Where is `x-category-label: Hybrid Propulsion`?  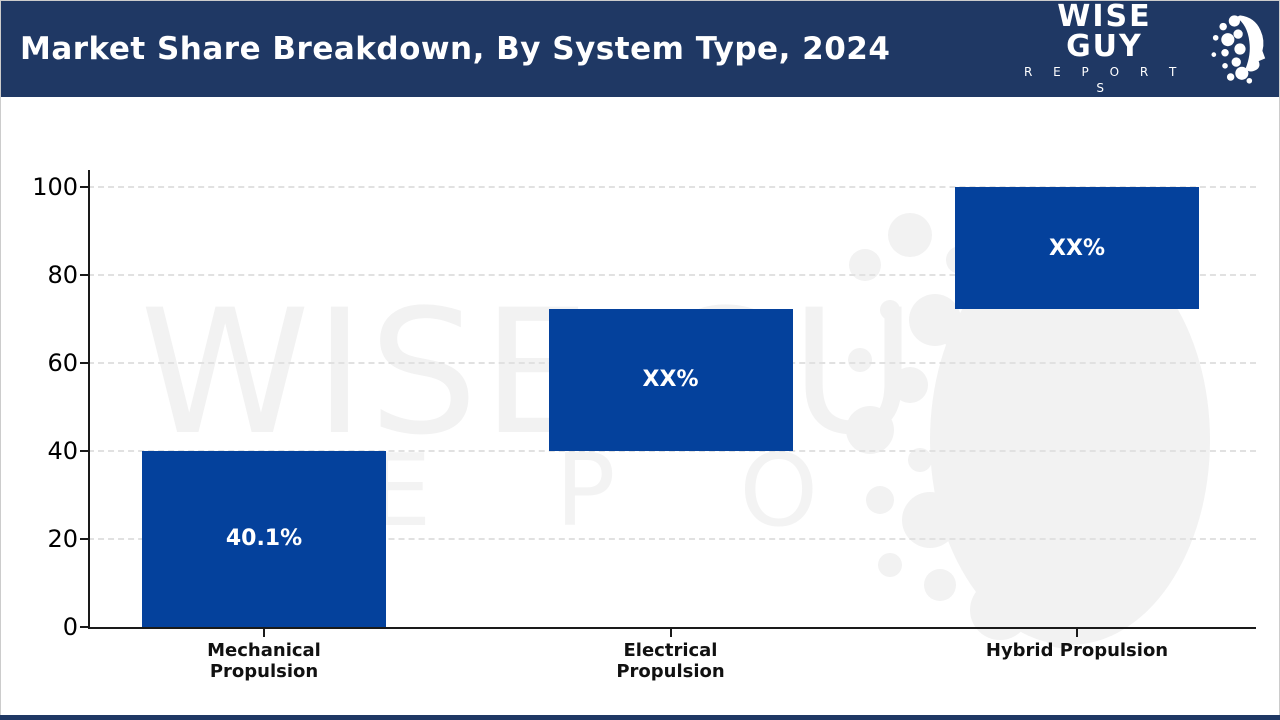 x-category-label: Hybrid Propulsion is located at coordinates (1077, 650).